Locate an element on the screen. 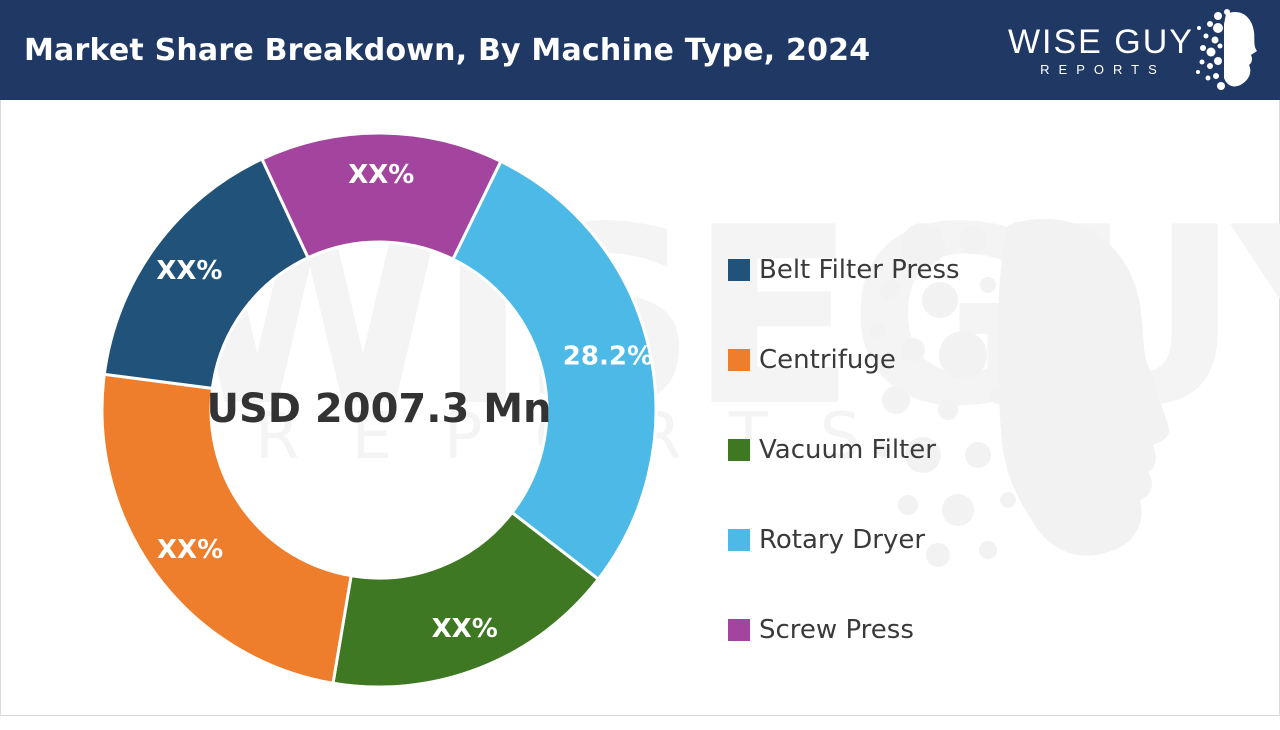  logo-wordmark: WISE GUY is located at coordinates (1100, 41).